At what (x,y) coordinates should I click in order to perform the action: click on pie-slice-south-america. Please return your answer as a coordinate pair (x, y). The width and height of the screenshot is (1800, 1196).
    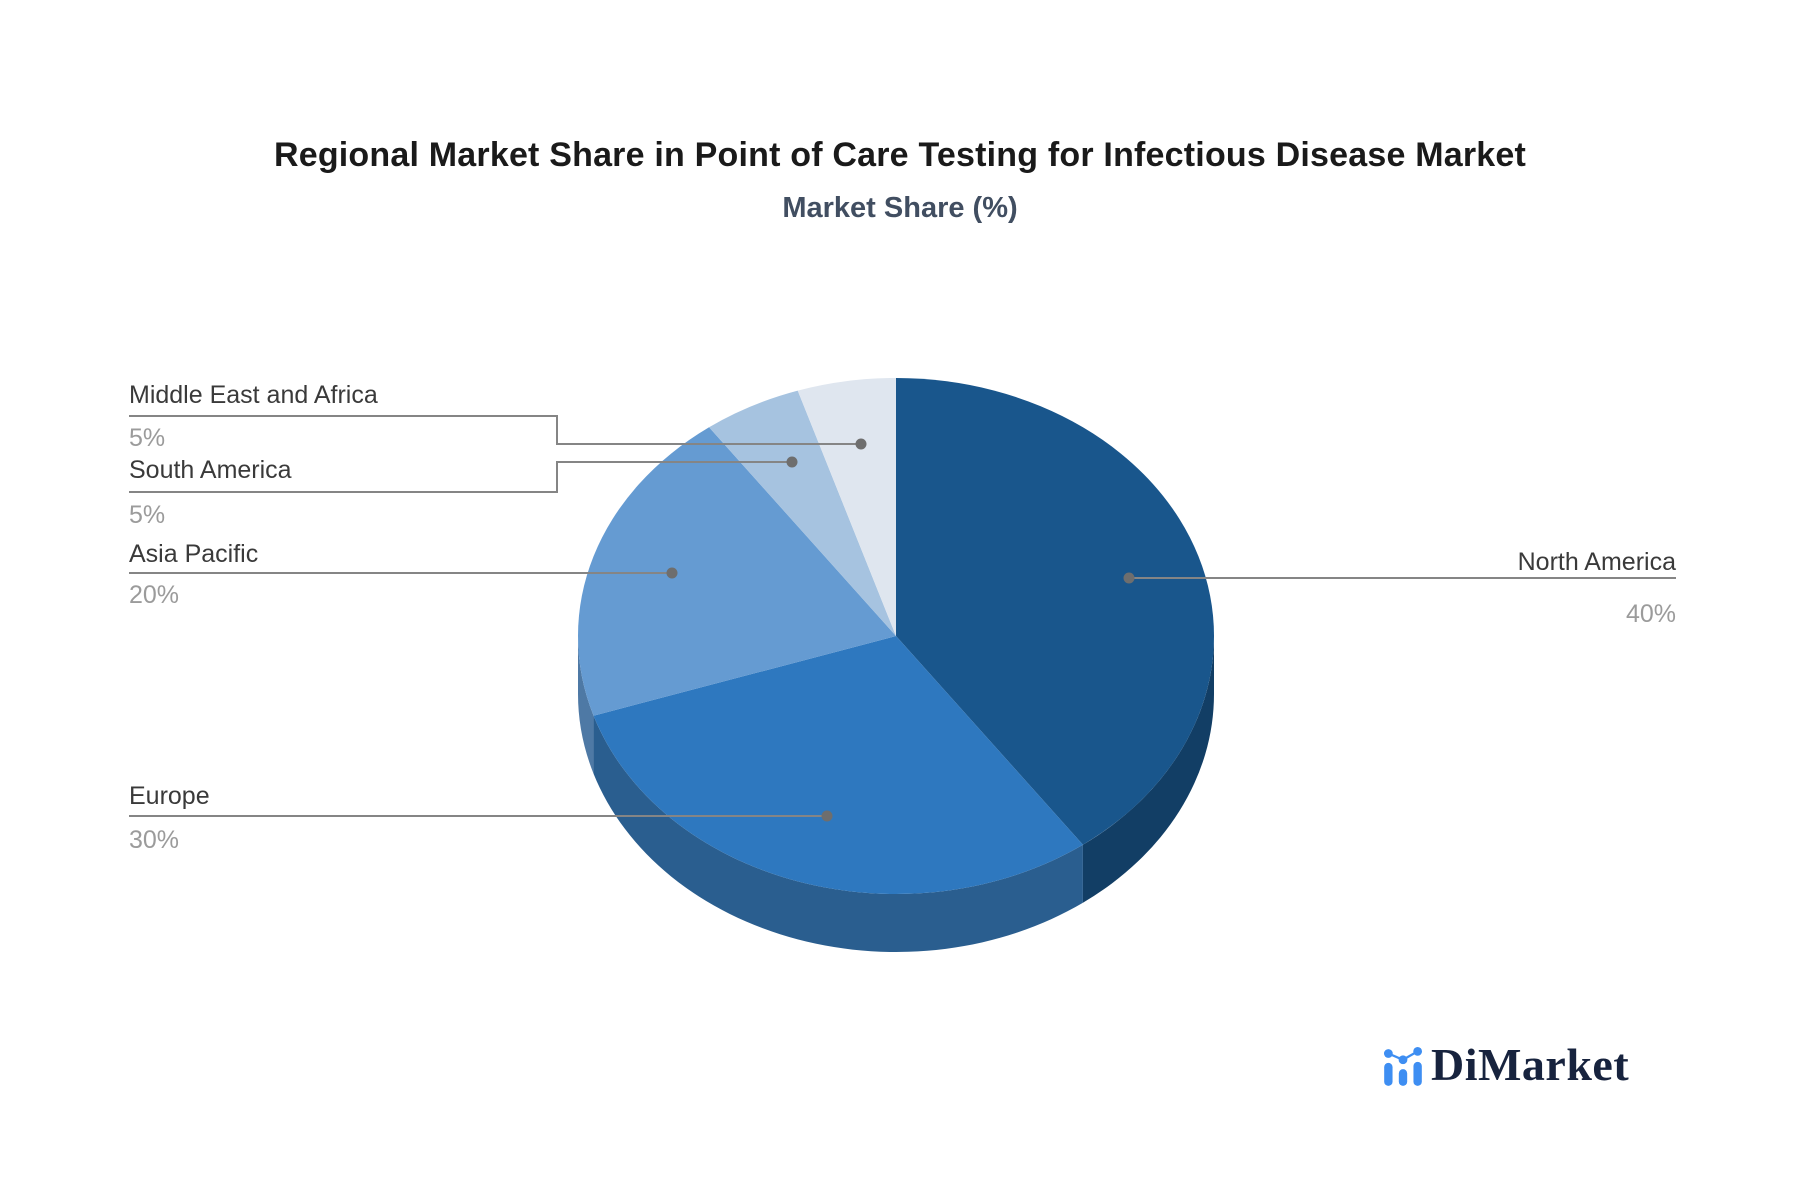
    Looking at the image, I should click on (802, 513).